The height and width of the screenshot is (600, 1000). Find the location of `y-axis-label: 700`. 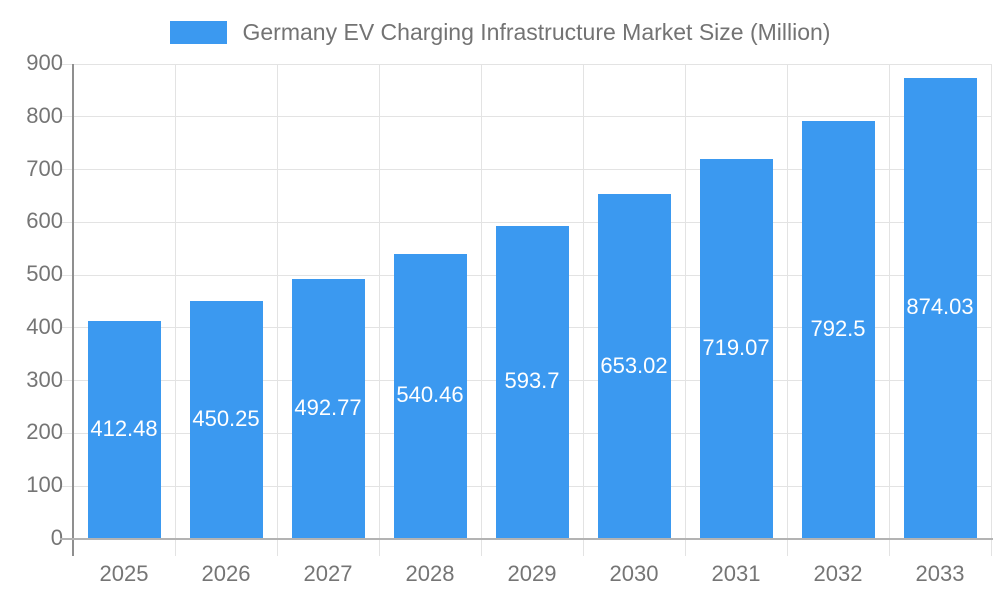

y-axis-label: 700 is located at coordinates (44, 168).